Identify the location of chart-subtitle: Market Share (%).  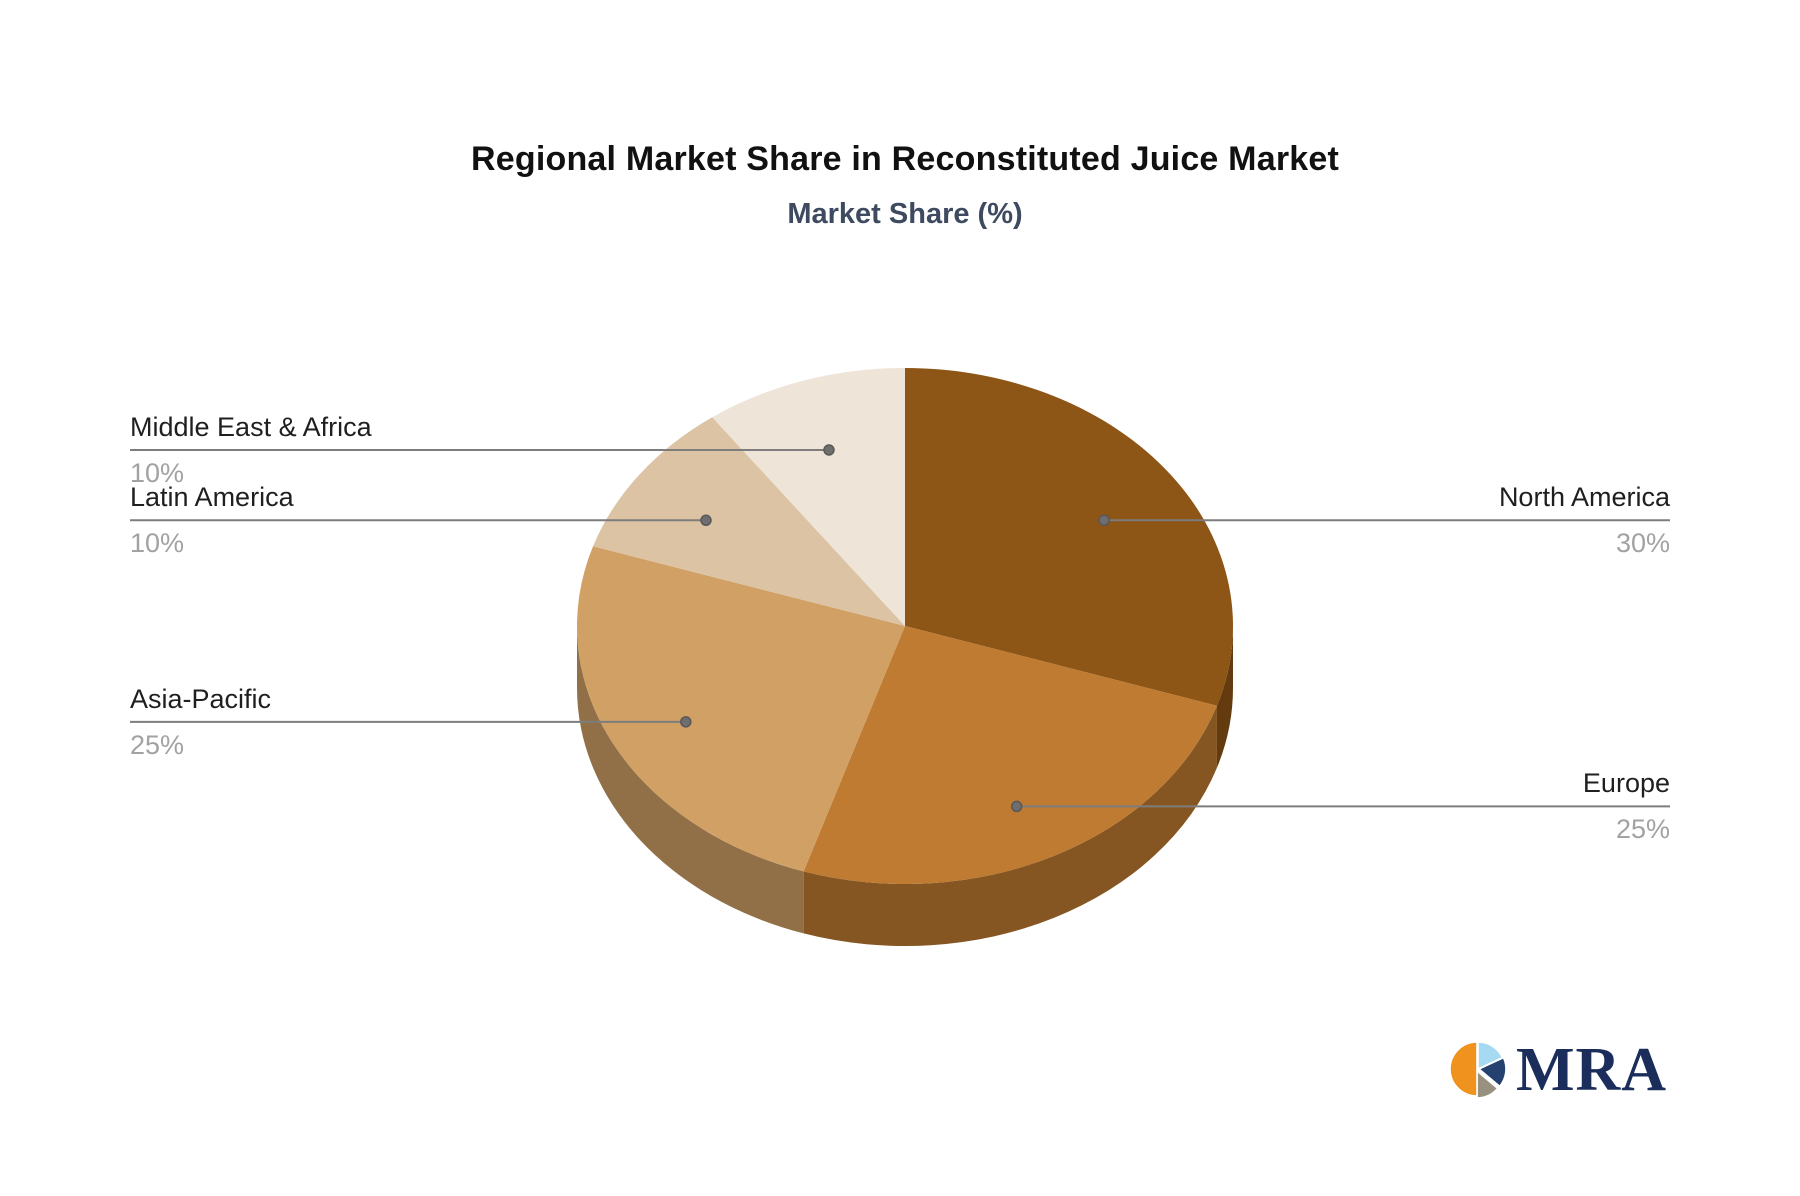
(905, 214).